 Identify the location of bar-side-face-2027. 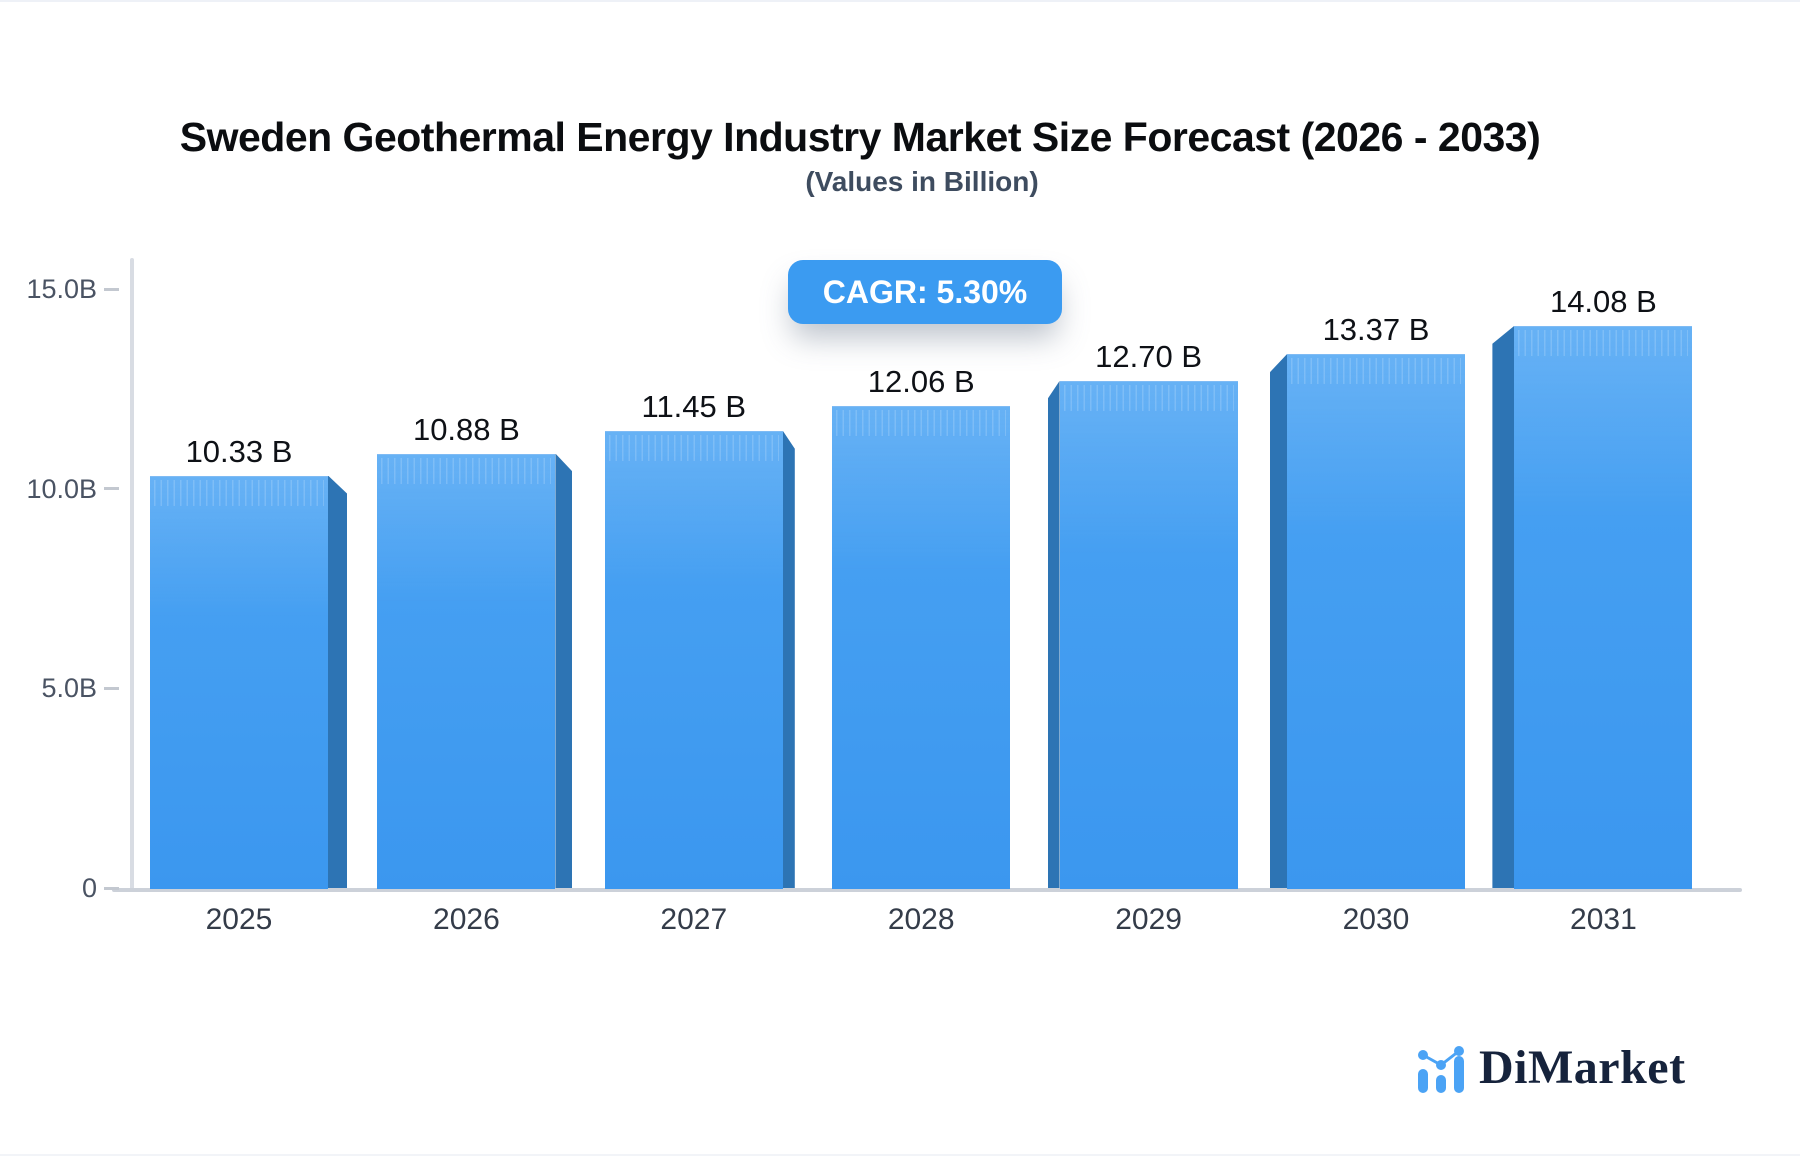
(788, 659).